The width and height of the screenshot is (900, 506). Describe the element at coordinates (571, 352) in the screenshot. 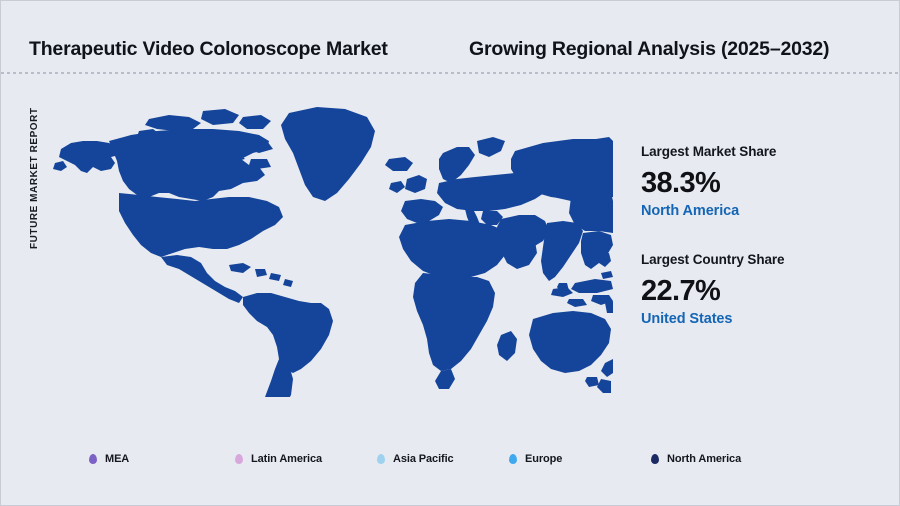

I see `world-map-oceania` at that location.